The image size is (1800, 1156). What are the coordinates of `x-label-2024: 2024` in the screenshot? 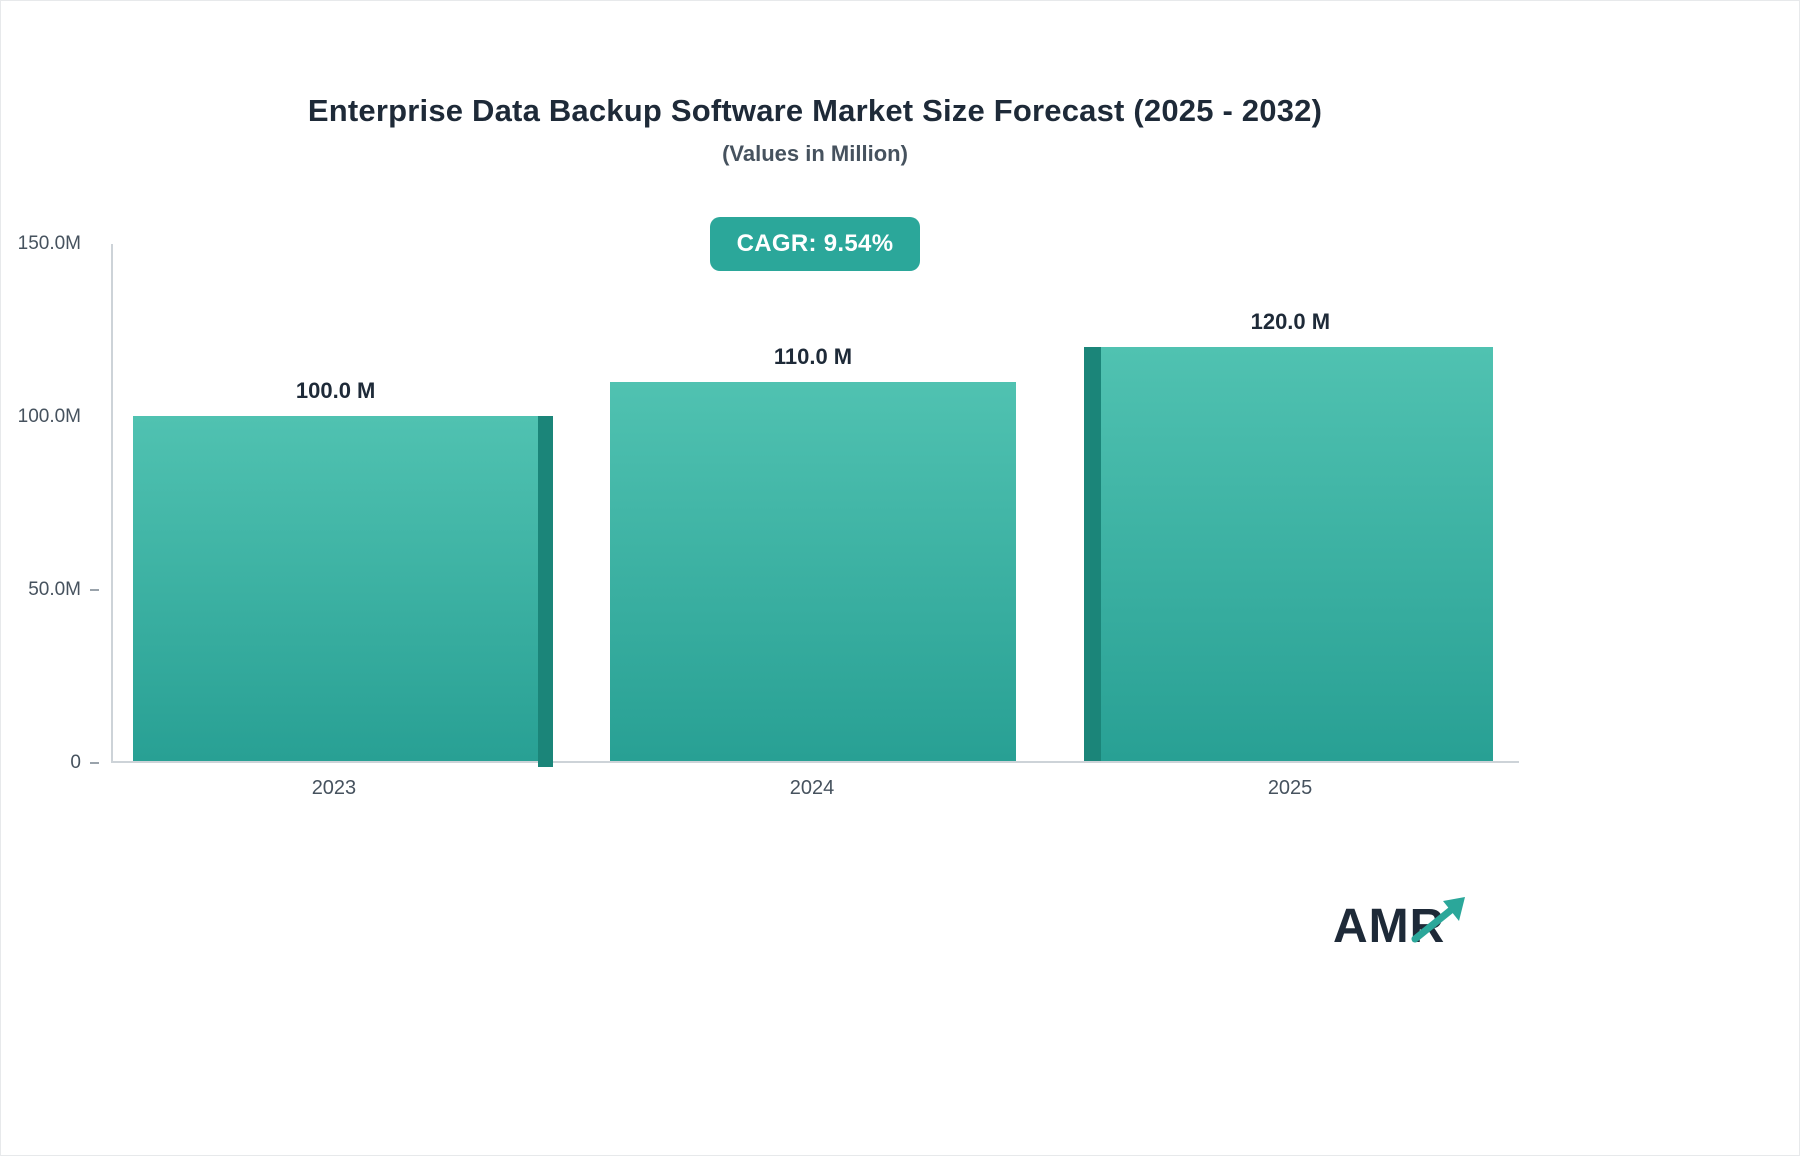 It's located at (812, 788).